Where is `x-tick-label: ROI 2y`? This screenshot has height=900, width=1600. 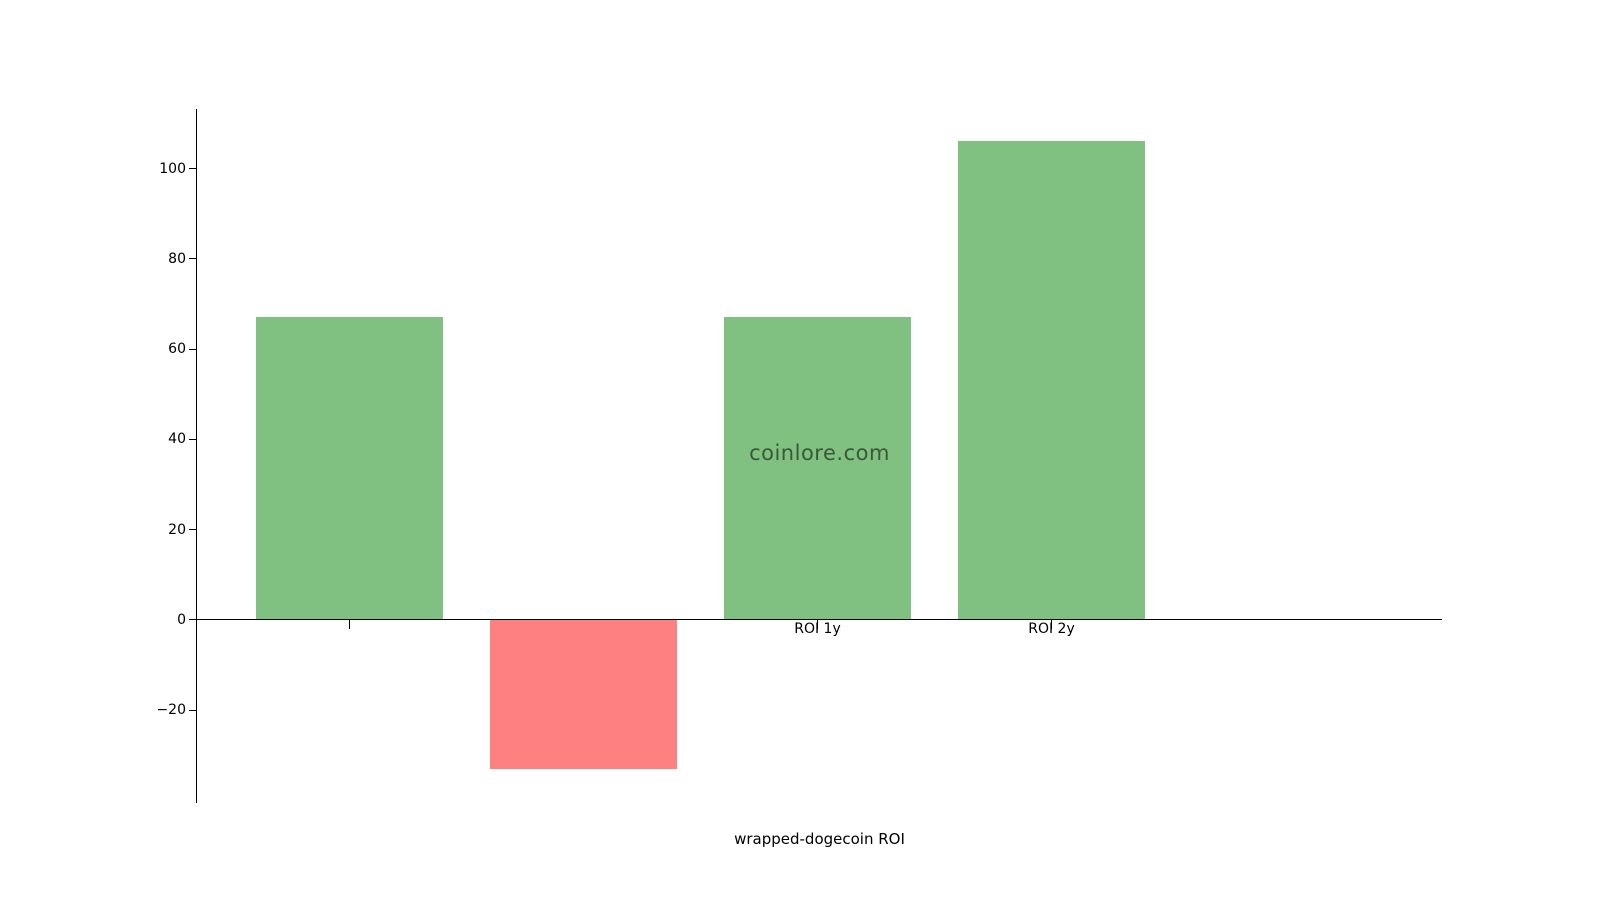
x-tick-label: ROI 2y is located at coordinates (1051, 628).